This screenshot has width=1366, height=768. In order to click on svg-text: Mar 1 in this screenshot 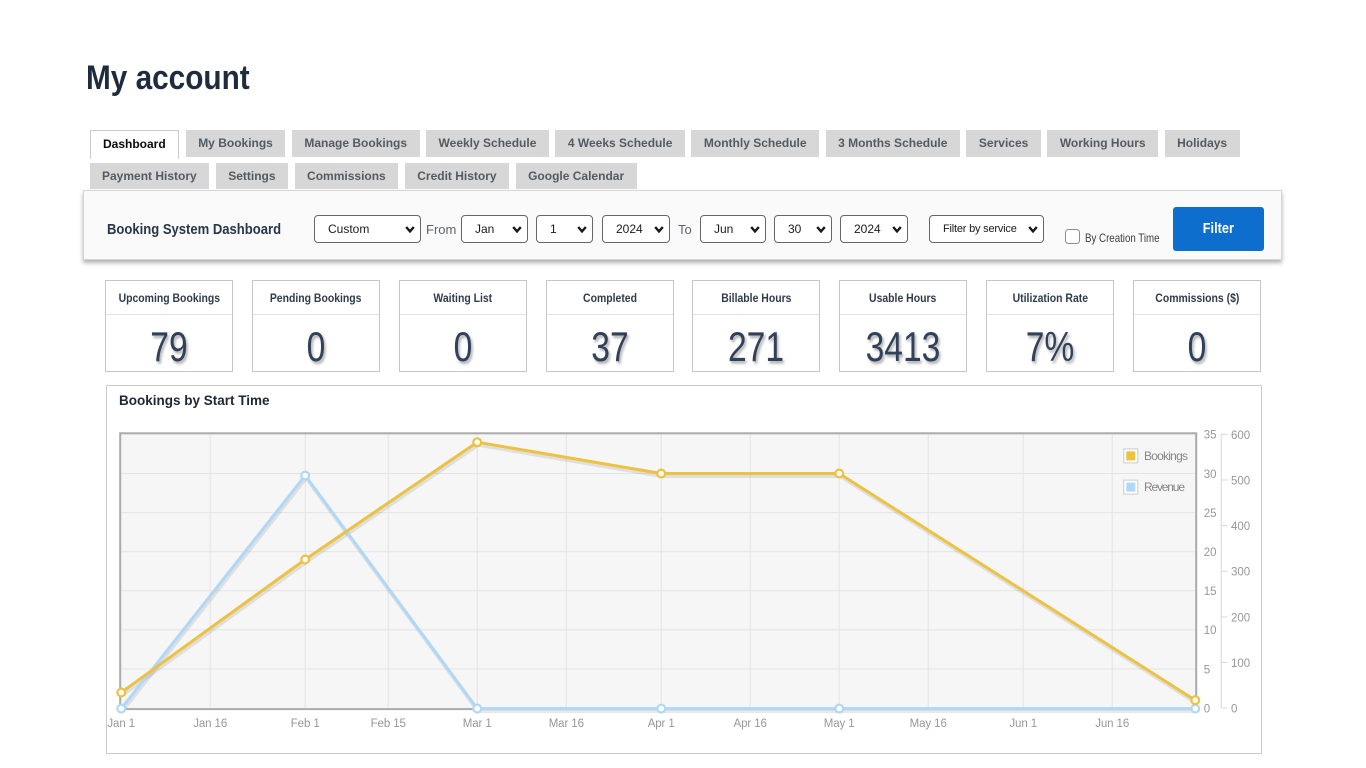, I will do `click(477, 724)`.